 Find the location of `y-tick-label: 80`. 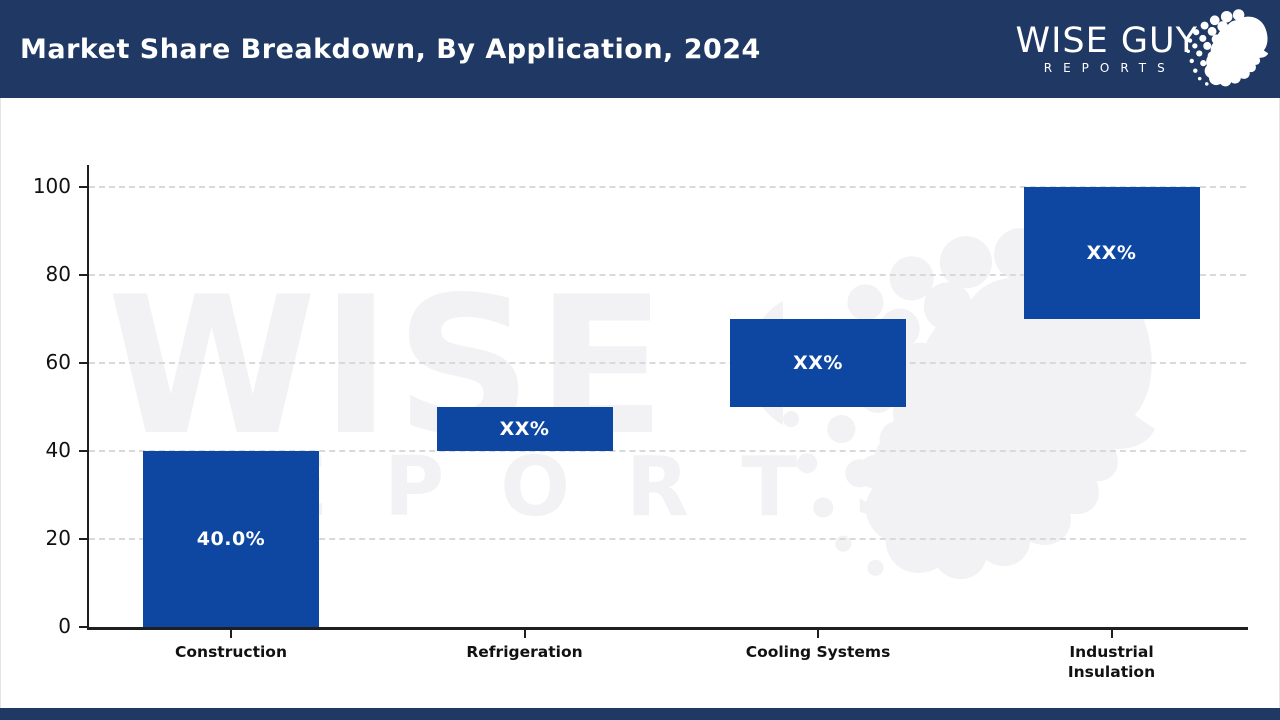

y-tick-label: 80 is located at coordinates (58, 274).